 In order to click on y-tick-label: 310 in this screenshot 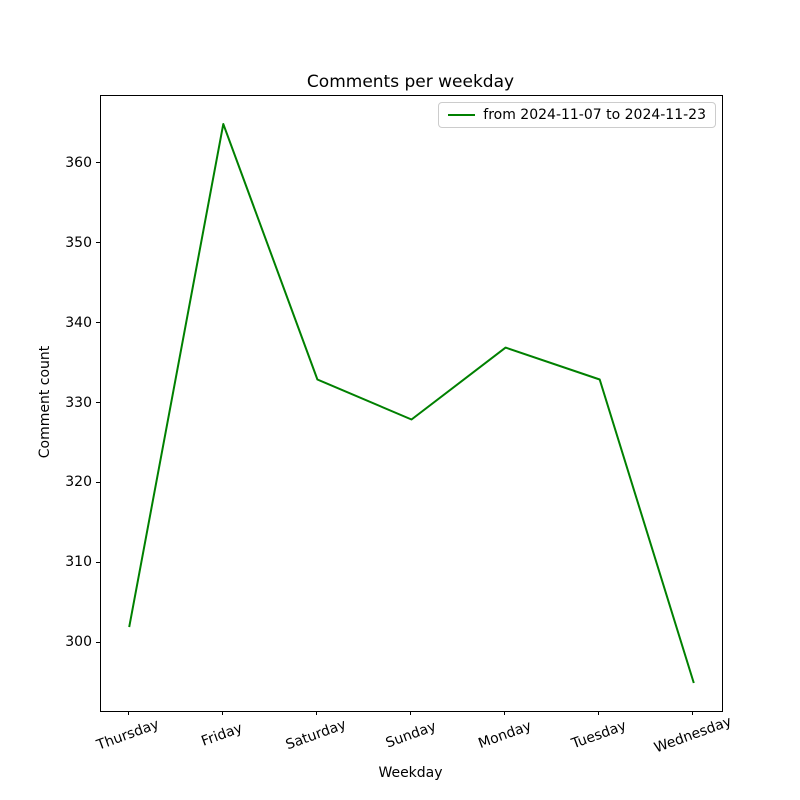, I will do `click(78, 562)`.